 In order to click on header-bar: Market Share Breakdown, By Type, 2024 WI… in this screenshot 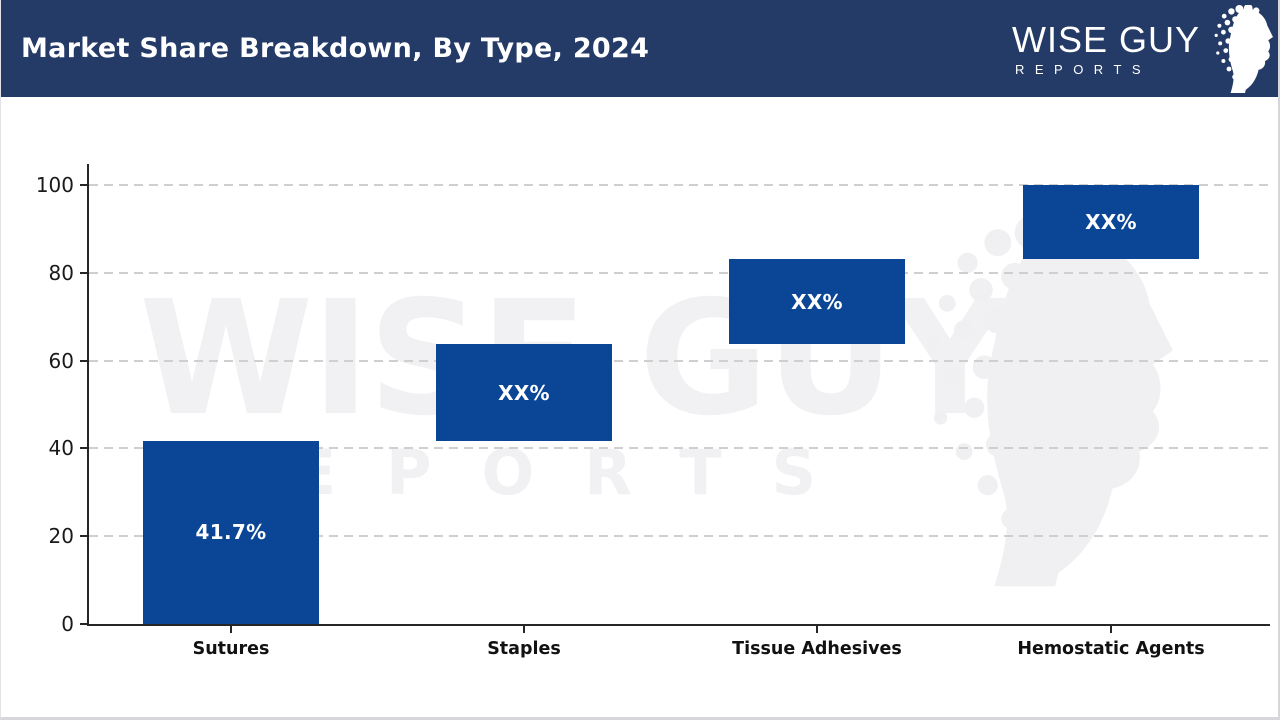, I will do `click(639, 48)`.